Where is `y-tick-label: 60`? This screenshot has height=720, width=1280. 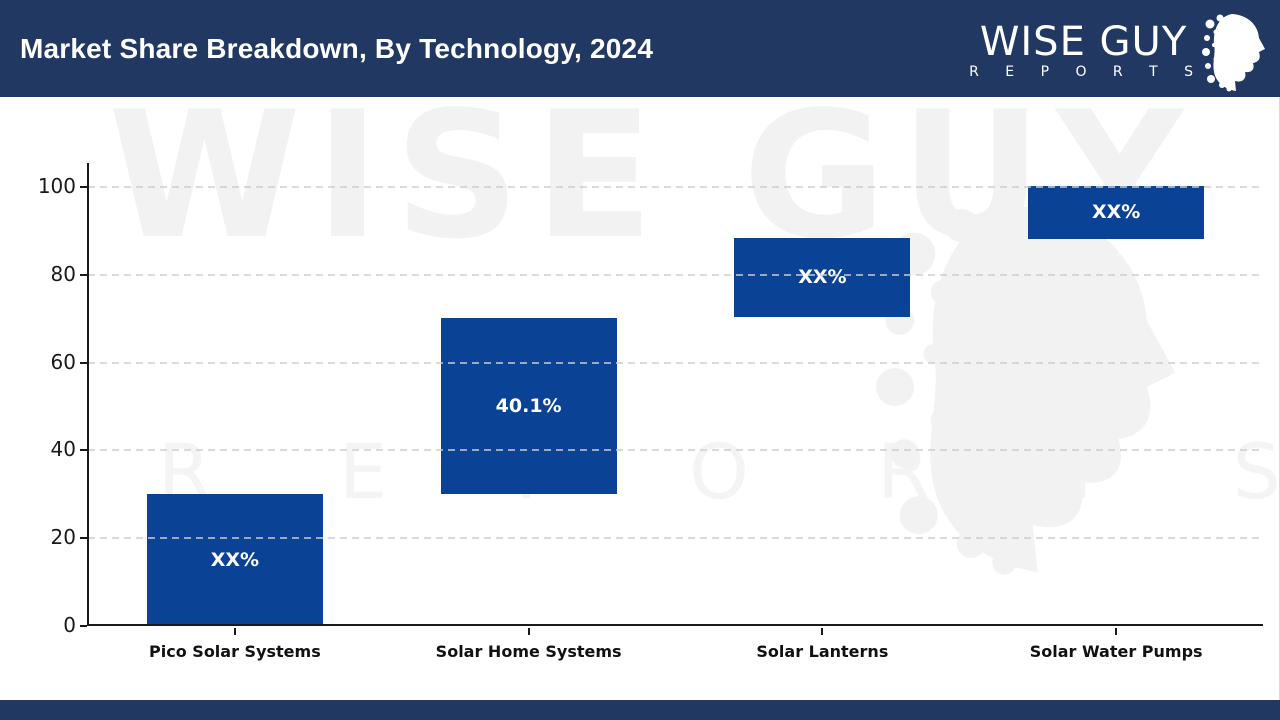 y-tick-label: 60 is located at coordinates (63, 361).